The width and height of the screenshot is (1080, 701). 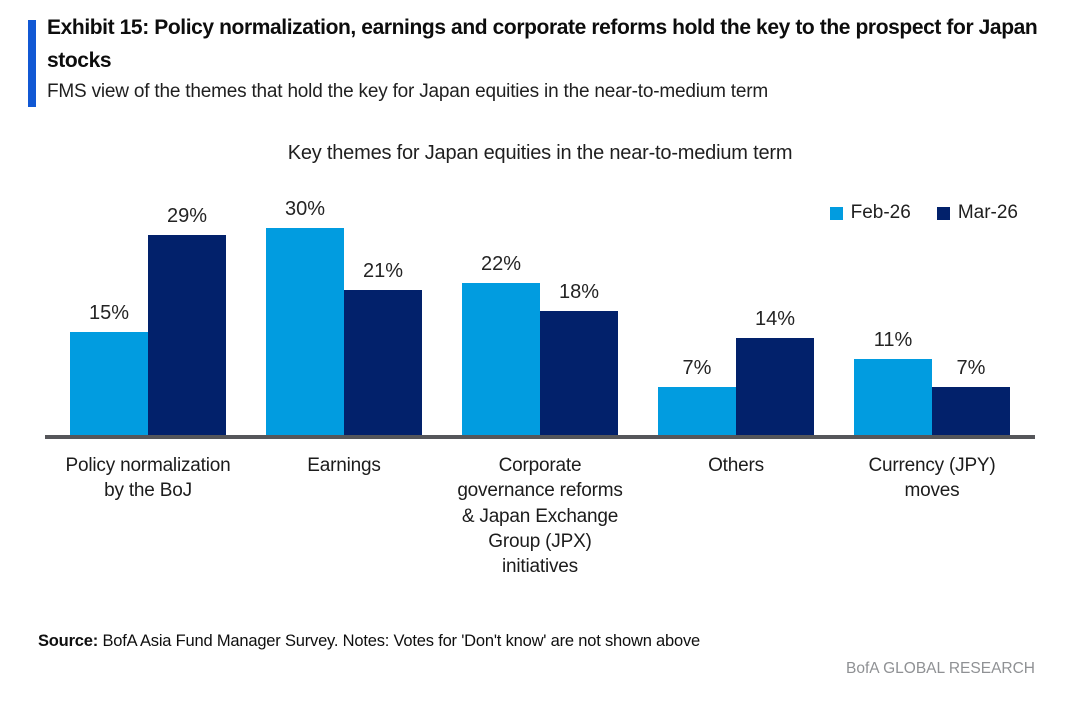 I want to click on bar-value-label: 30%, so click(x=305, y=209).